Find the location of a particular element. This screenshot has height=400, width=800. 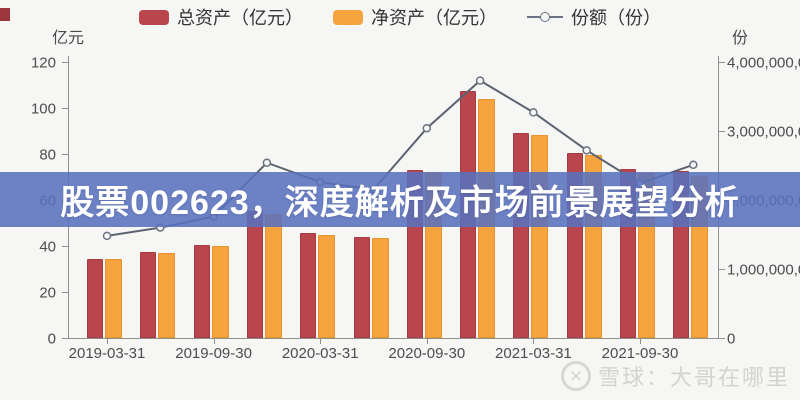

x-axis-tick-label: 2020-03-31 is located at coordinates (320, 353).